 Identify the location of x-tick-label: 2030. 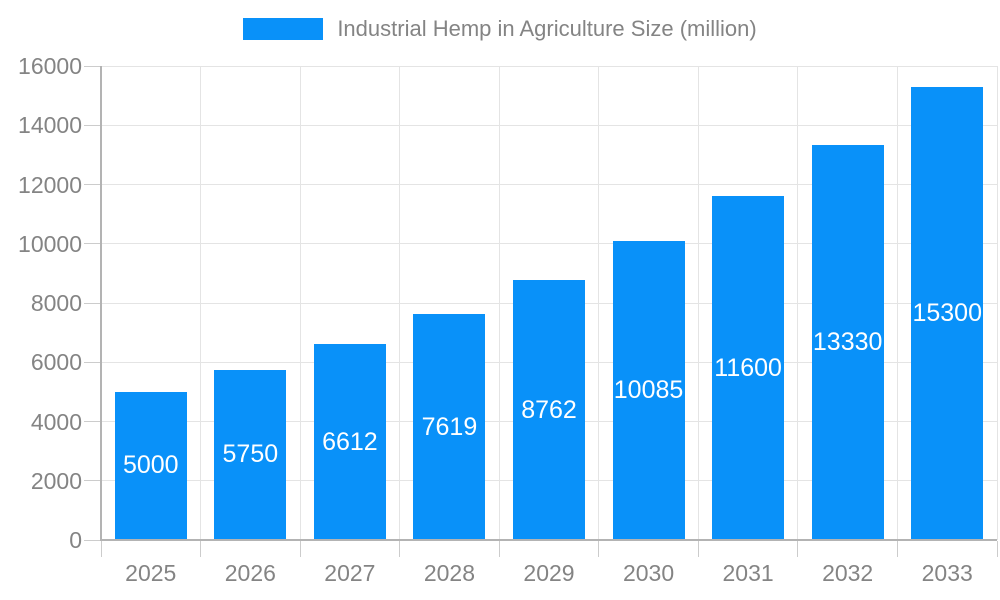
(648, 573).